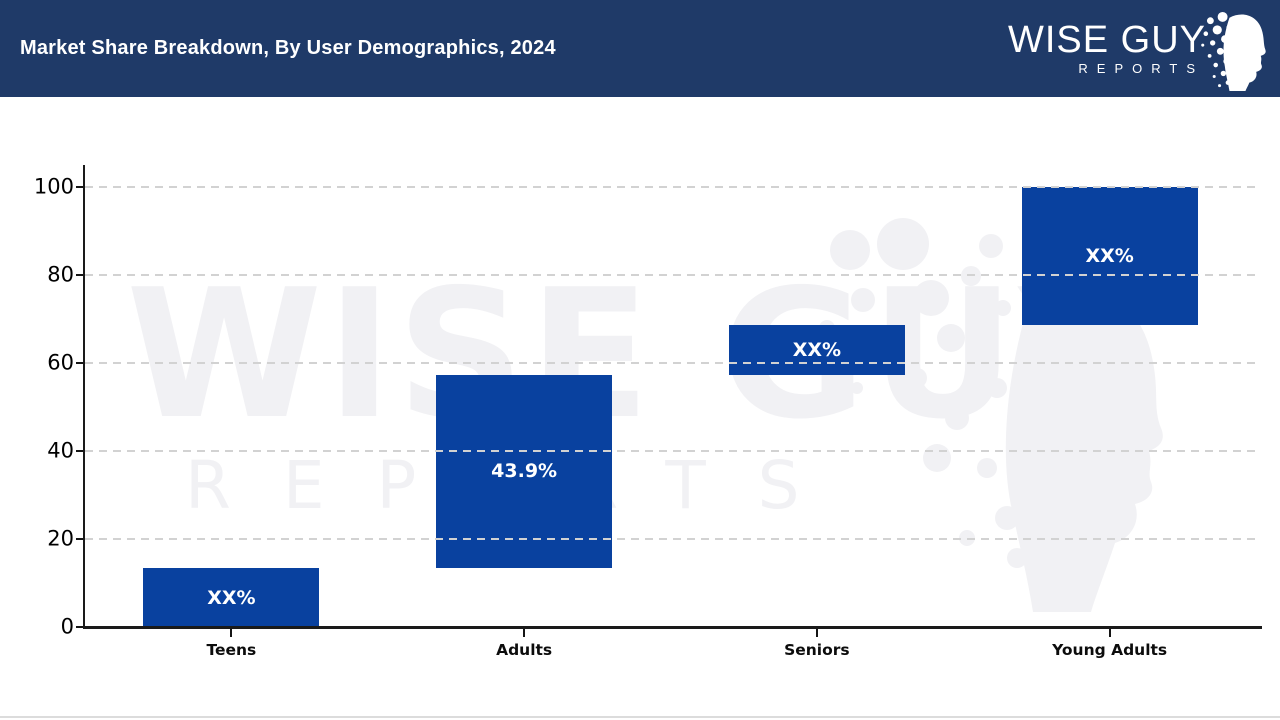 The height and width of the screenshot is (720, 1280). What do you see at coordinates (60, 538) in the screenshot?
I see `y-tick-label-20: 20` at bounding box center [60, 538].